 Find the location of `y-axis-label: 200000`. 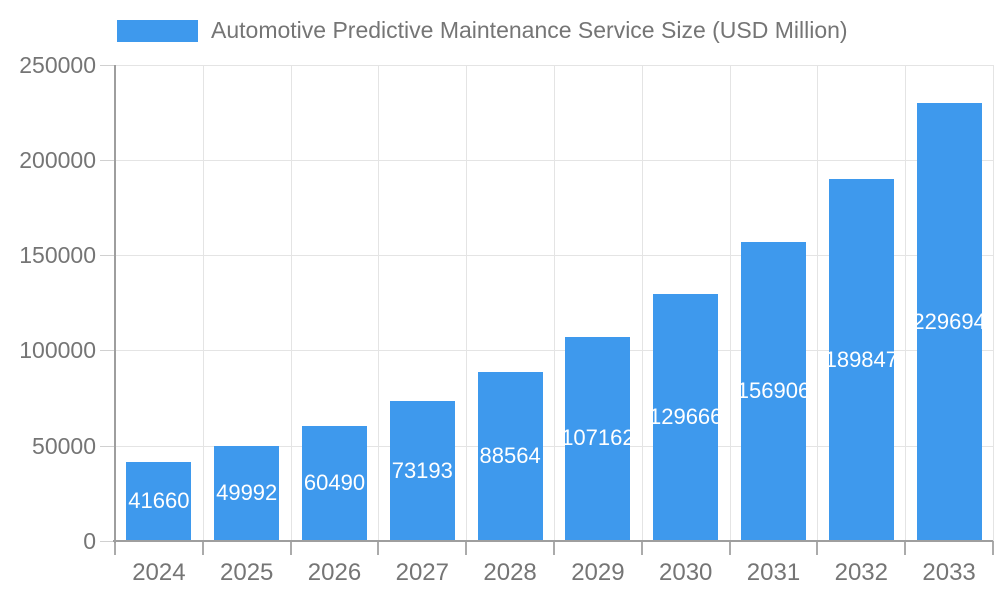

y-axis-label: 200000 is located at coordinates (57, 159).